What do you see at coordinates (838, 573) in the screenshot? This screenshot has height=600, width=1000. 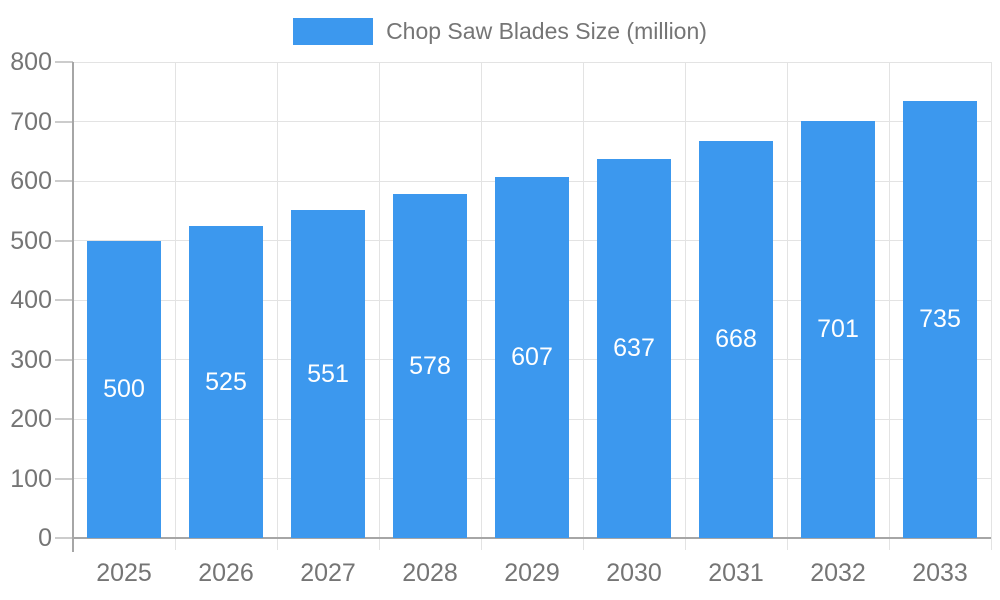 I see `x-axis-label: 2032` at bounding box center [838, 573].